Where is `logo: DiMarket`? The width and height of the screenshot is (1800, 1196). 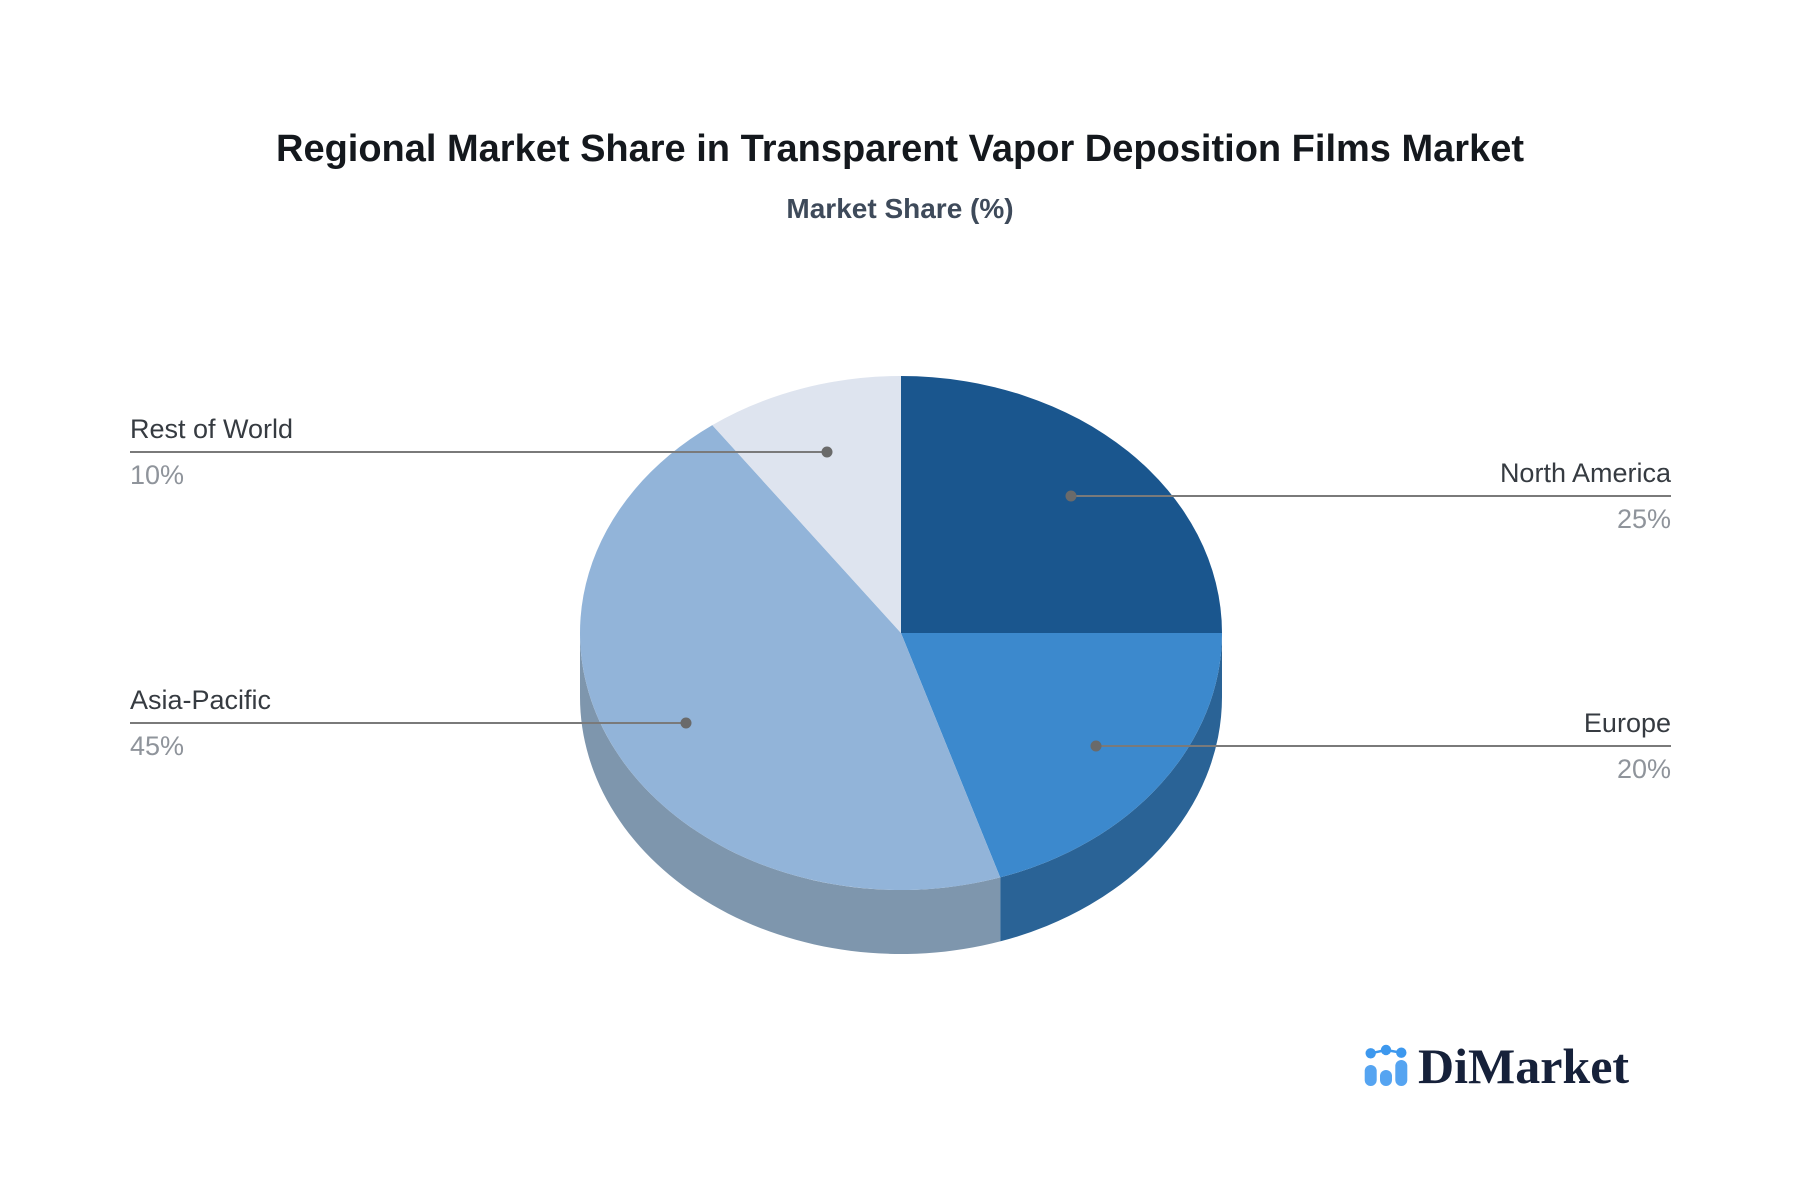 logo: DiMarket is located at coordinates (1493, 1066).